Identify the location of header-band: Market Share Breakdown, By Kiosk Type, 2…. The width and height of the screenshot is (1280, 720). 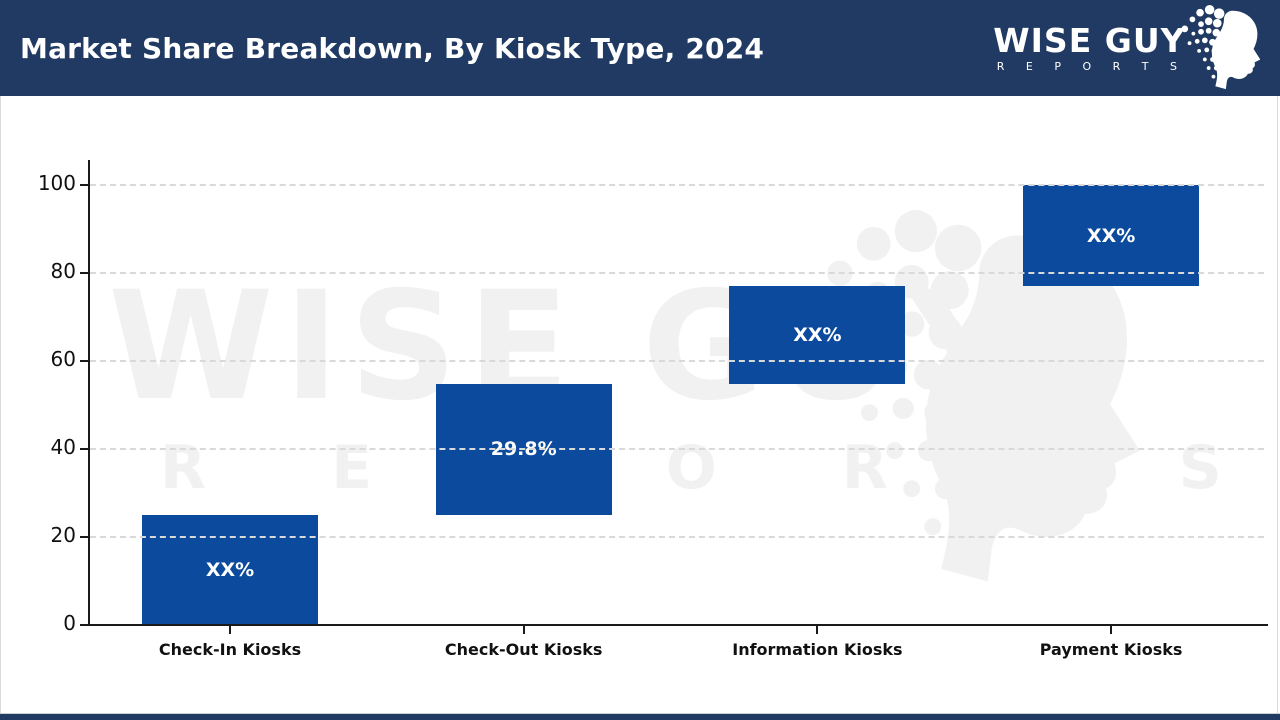
(640, 48).